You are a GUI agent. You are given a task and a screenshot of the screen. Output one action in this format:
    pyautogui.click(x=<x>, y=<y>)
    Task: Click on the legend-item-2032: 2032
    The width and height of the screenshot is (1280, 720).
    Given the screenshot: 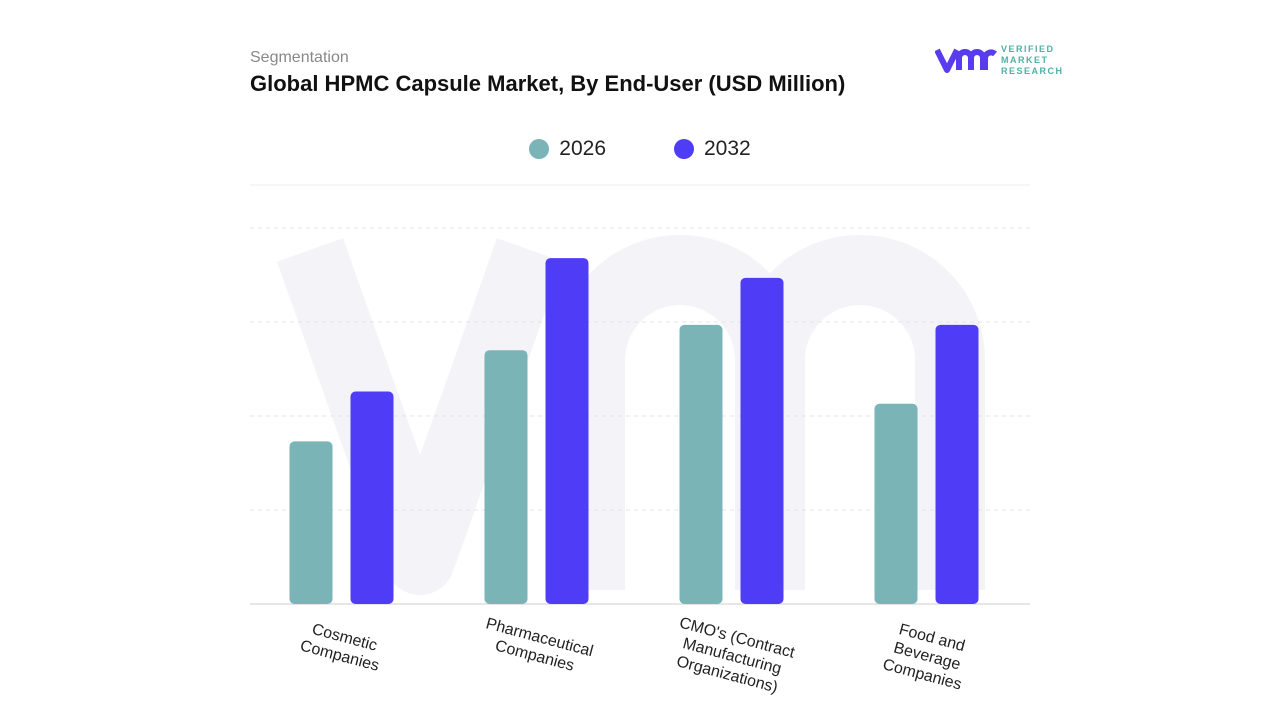 What is the action you would take?
    pyautogui.click(x=712, y=149)
    